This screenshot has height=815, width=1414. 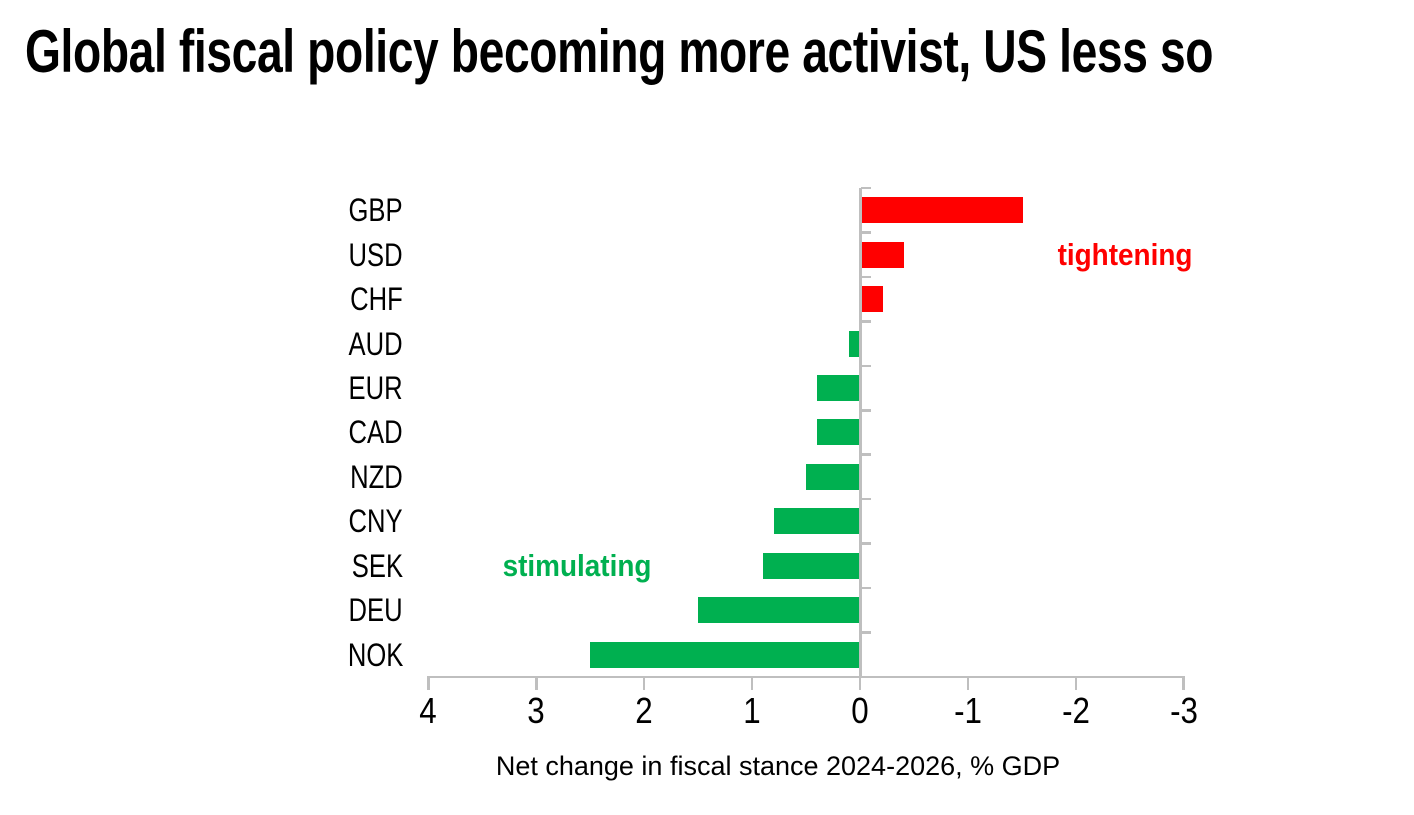 What do you see at coordinates (377, 565) in the screenshot?
I see `category-label-SEK: SEK` at bounding box center [377, 565].